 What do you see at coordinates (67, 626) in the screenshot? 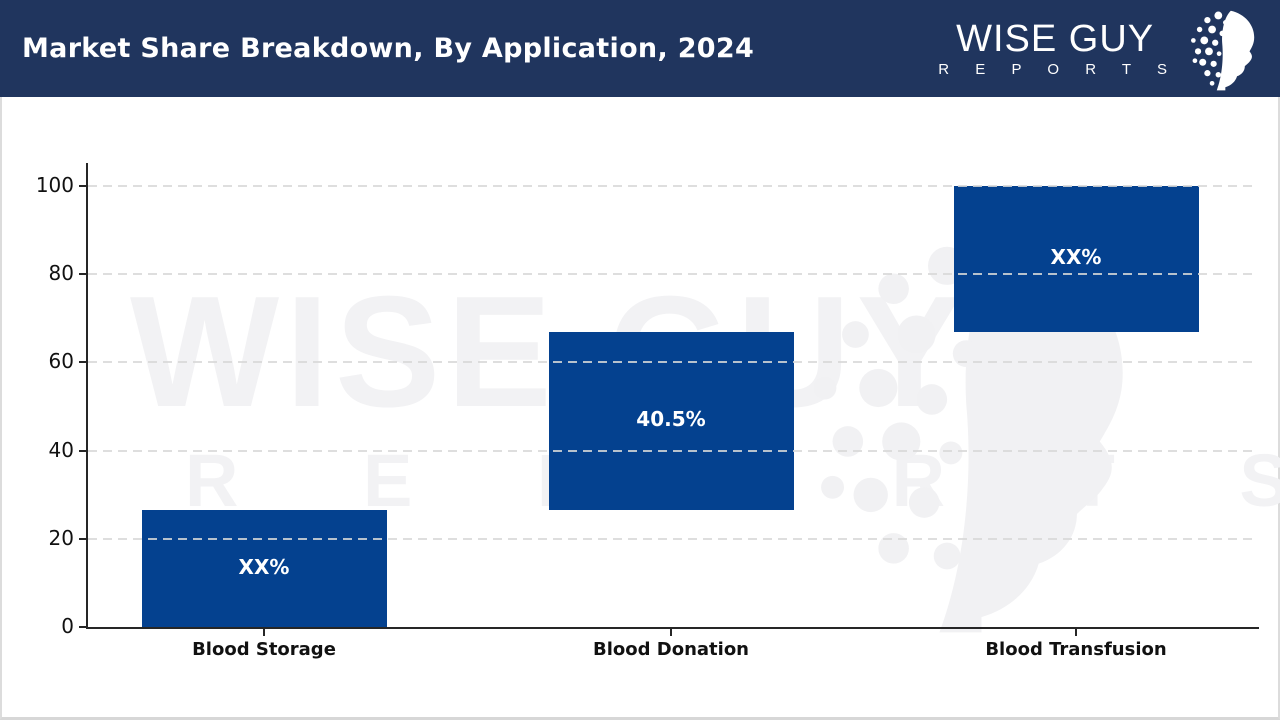
I see `y-tick-label: 0` at bounding box center [67, 626].